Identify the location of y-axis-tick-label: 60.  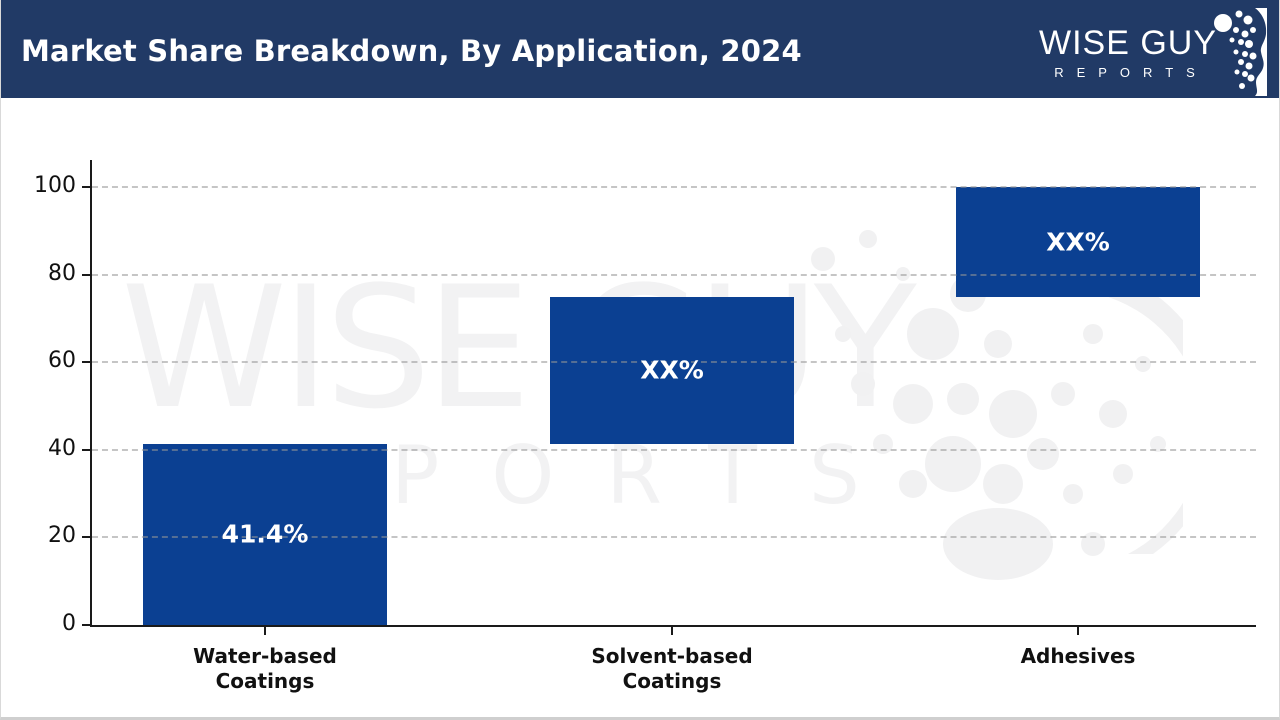
(62, 361).